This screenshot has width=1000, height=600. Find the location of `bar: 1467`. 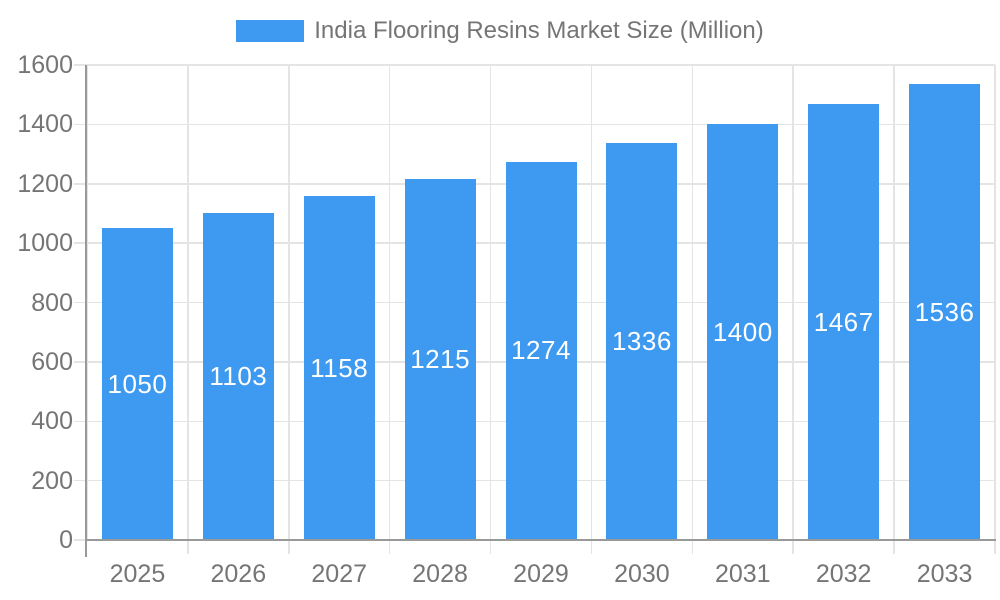

bar: 1467 is located at coordinates (844, 322).